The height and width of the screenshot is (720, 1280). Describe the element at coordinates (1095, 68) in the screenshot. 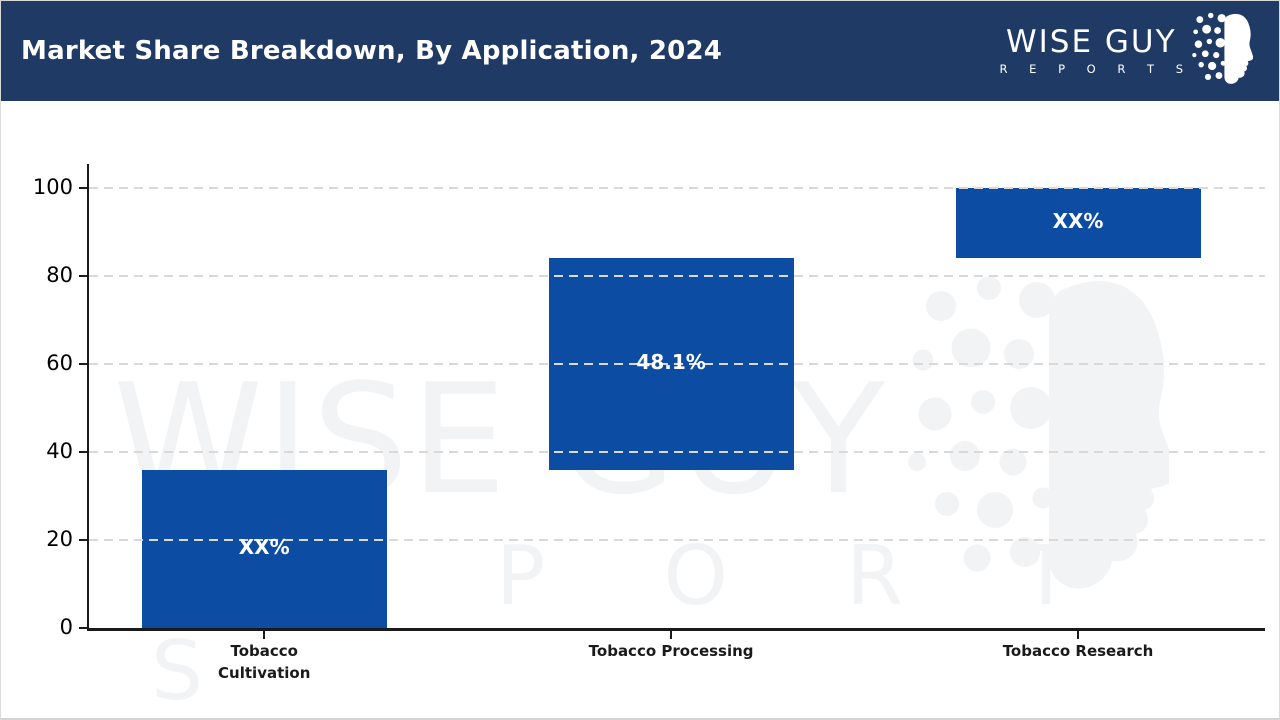

I see `logo-subname: R E P O R T S` at that location.